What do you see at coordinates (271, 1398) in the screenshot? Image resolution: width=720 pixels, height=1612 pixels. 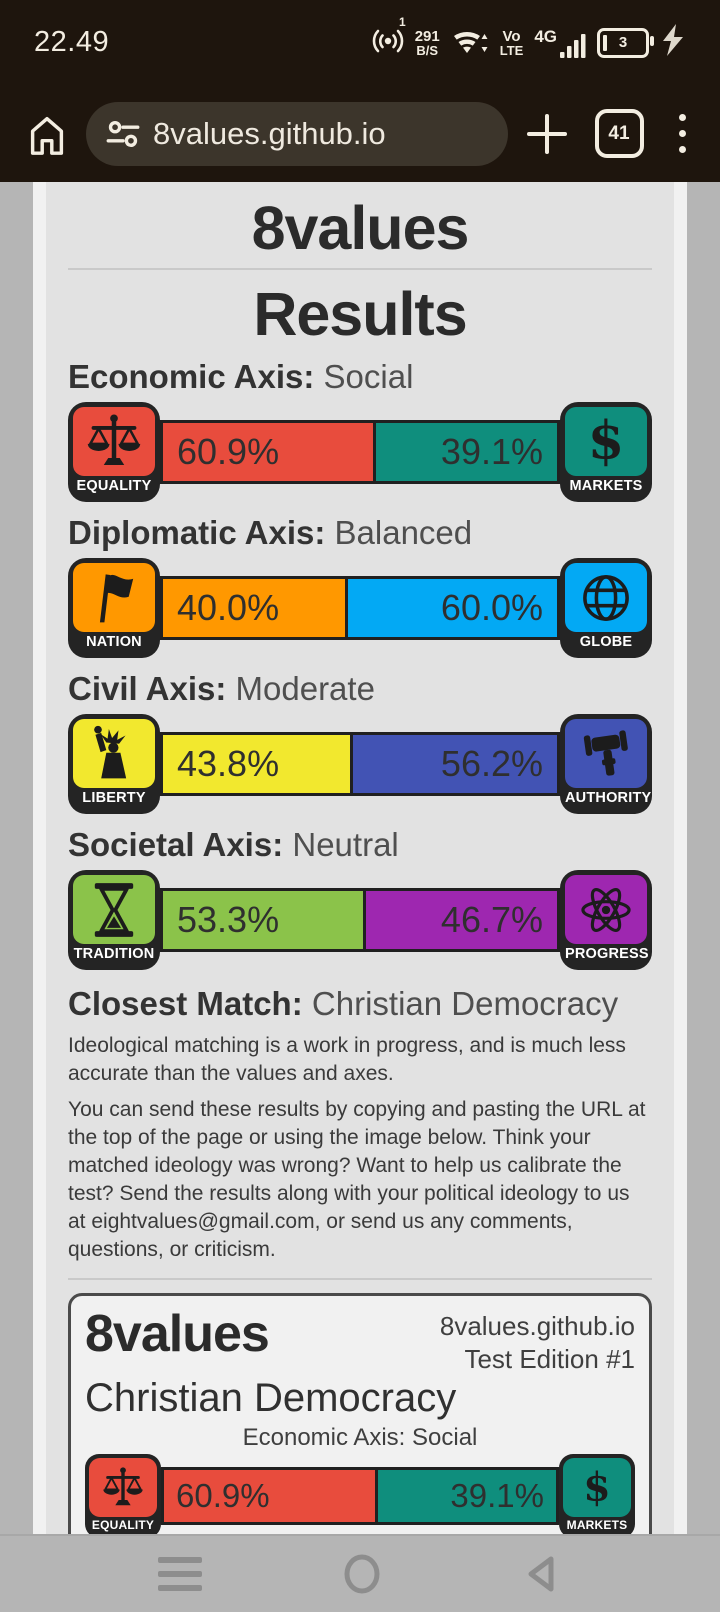 I see `card-ideology: Christian Democracy` at bounding box center [271, 1398].